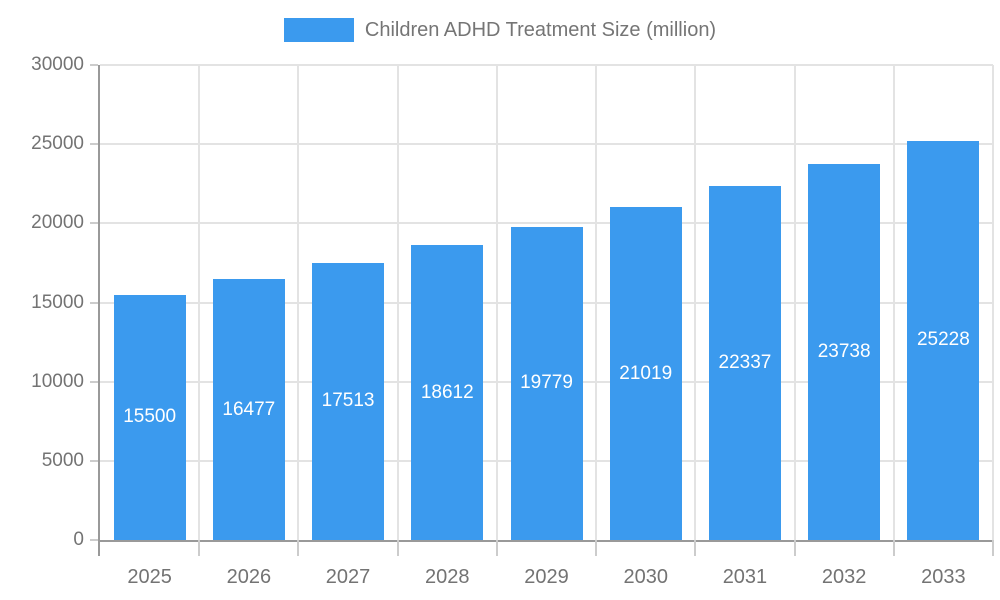 This screenshot has width=1000, height=600. Describe the element at coordinates (62, 460) in the screenshot. I see `y-tick-label: 5000` at that location.